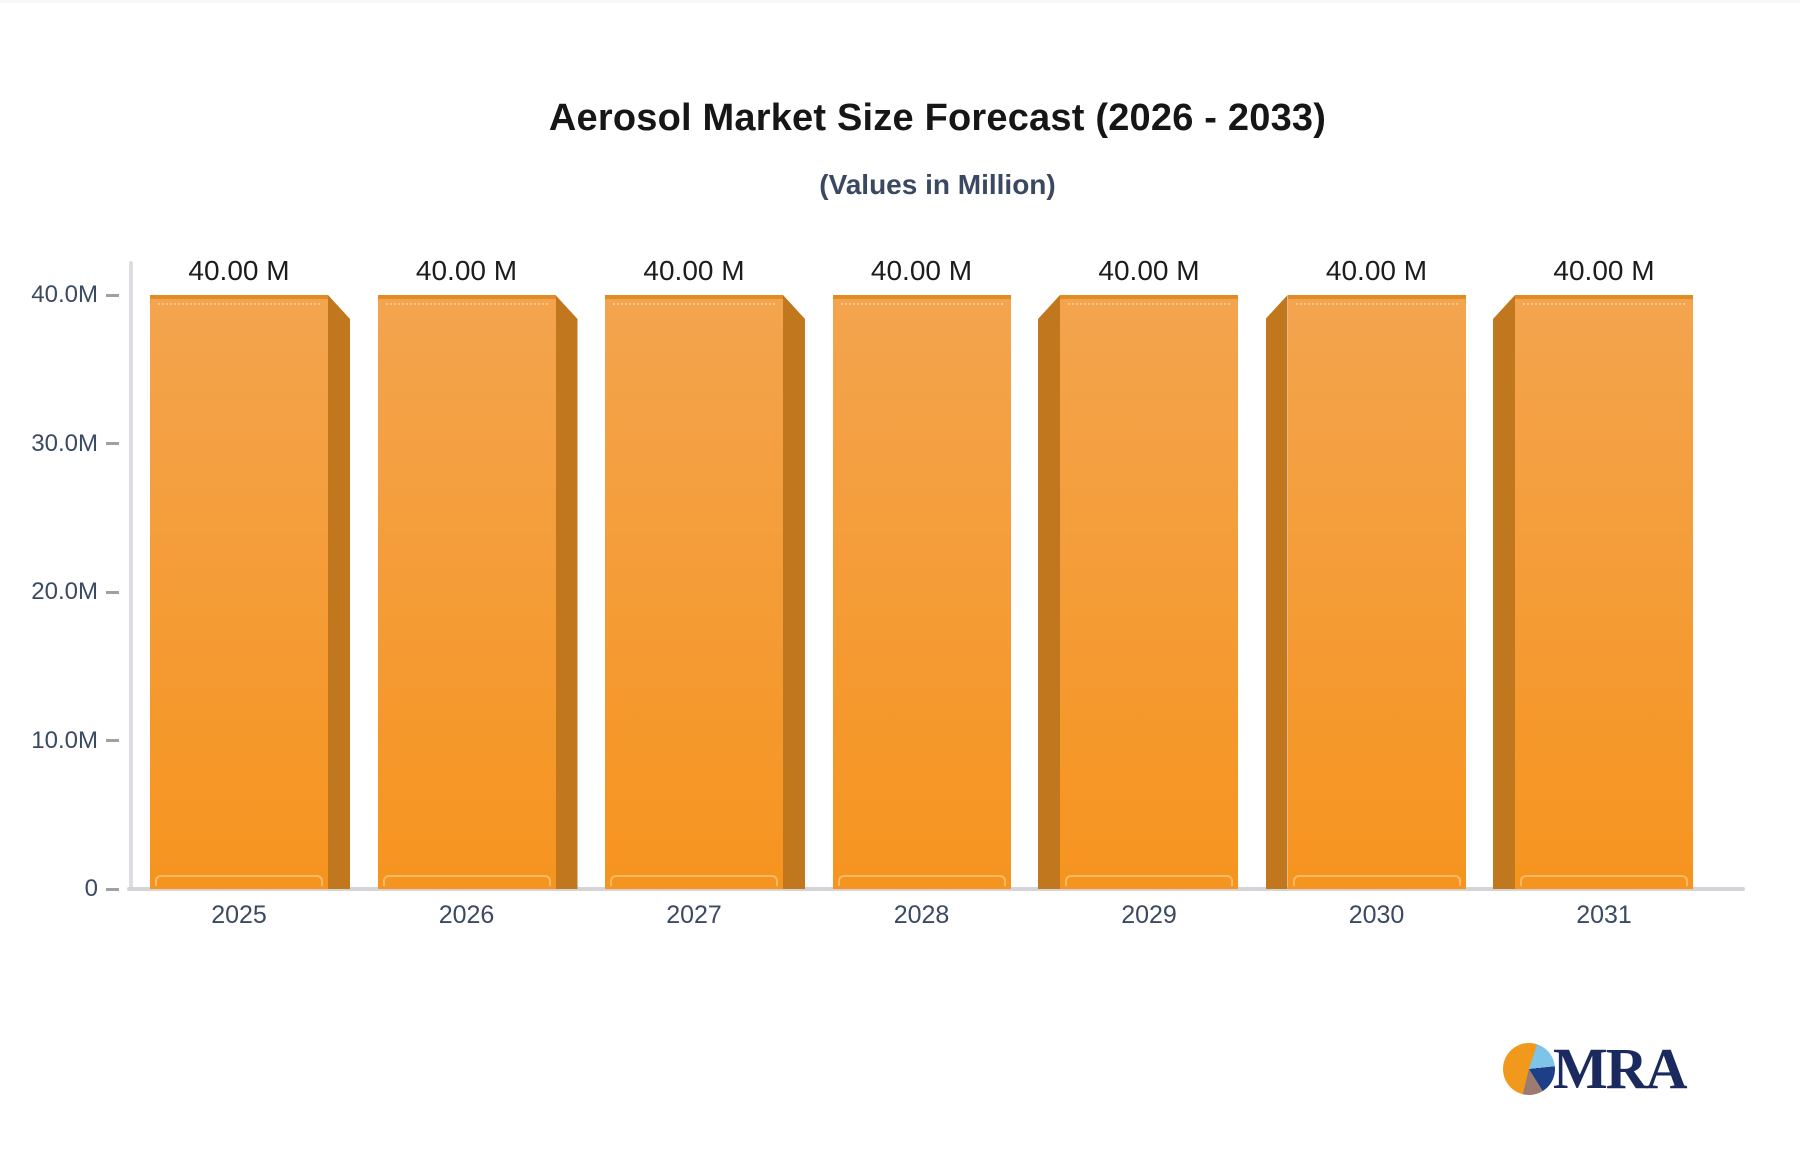 Image resolution: width=1800 pixels, height=1156 pixels. I want to click on logo-text: MRA, so click(1620, 1068).